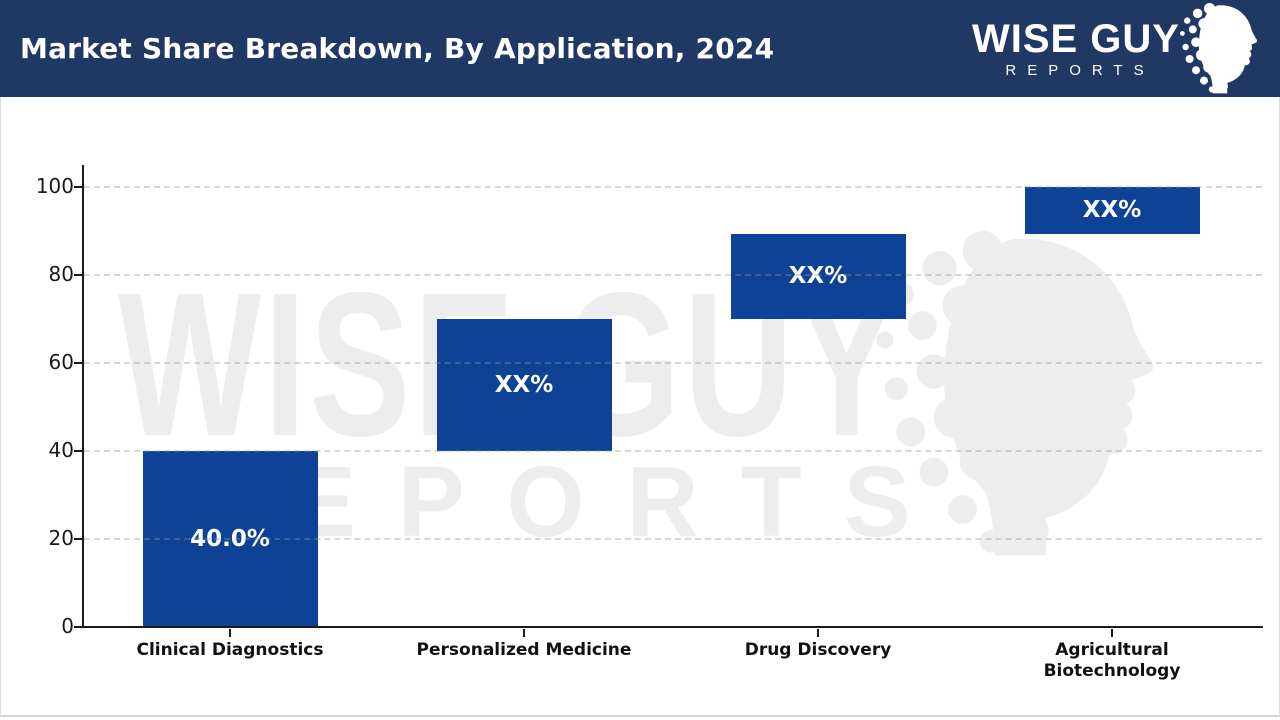  I want to click on wise-guy-logo: WISE GUY REPORTS, so click(1126, 48).